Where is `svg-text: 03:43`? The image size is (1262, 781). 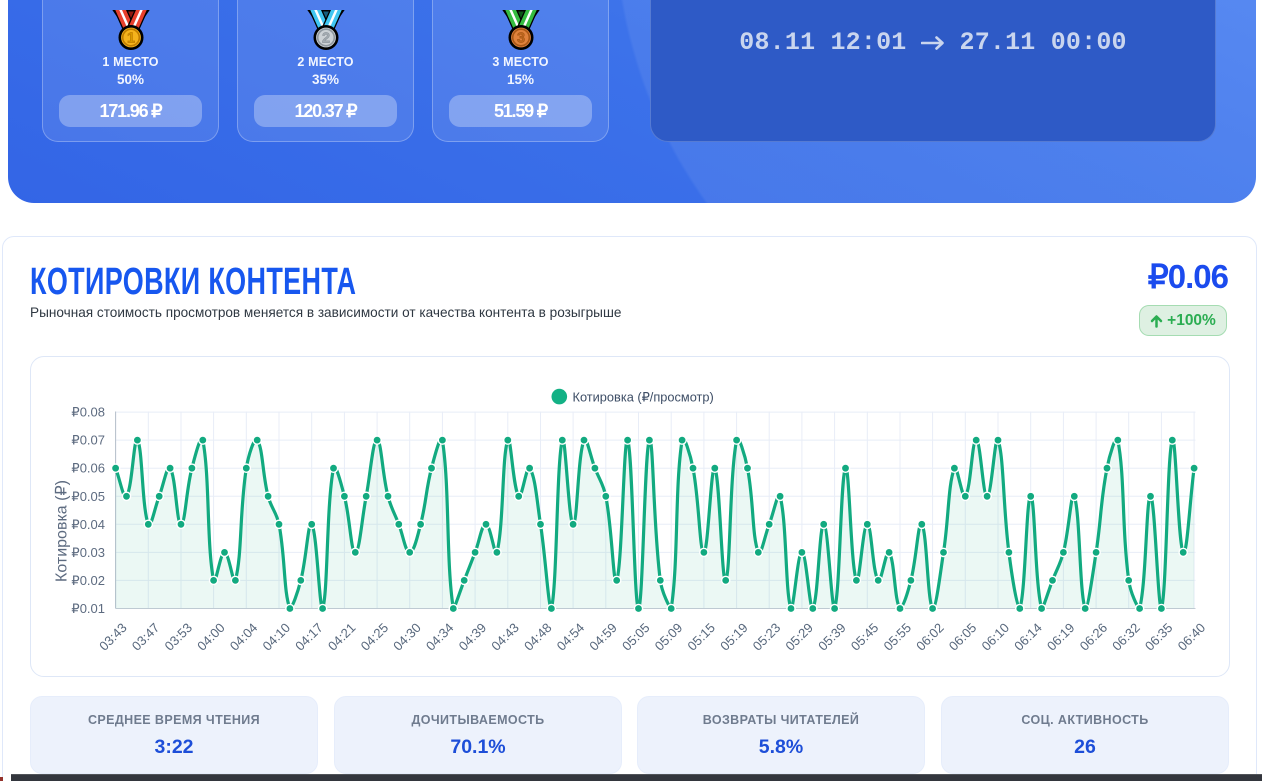
svg-text: 03:43 is located at coordinates (113, 637).